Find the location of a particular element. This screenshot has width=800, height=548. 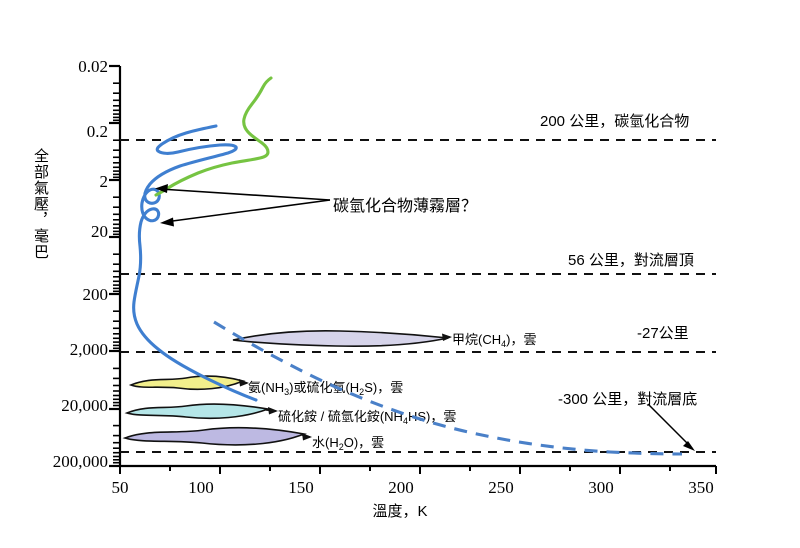

troposphere-base-leader-line is located at coordinates (670, 426).